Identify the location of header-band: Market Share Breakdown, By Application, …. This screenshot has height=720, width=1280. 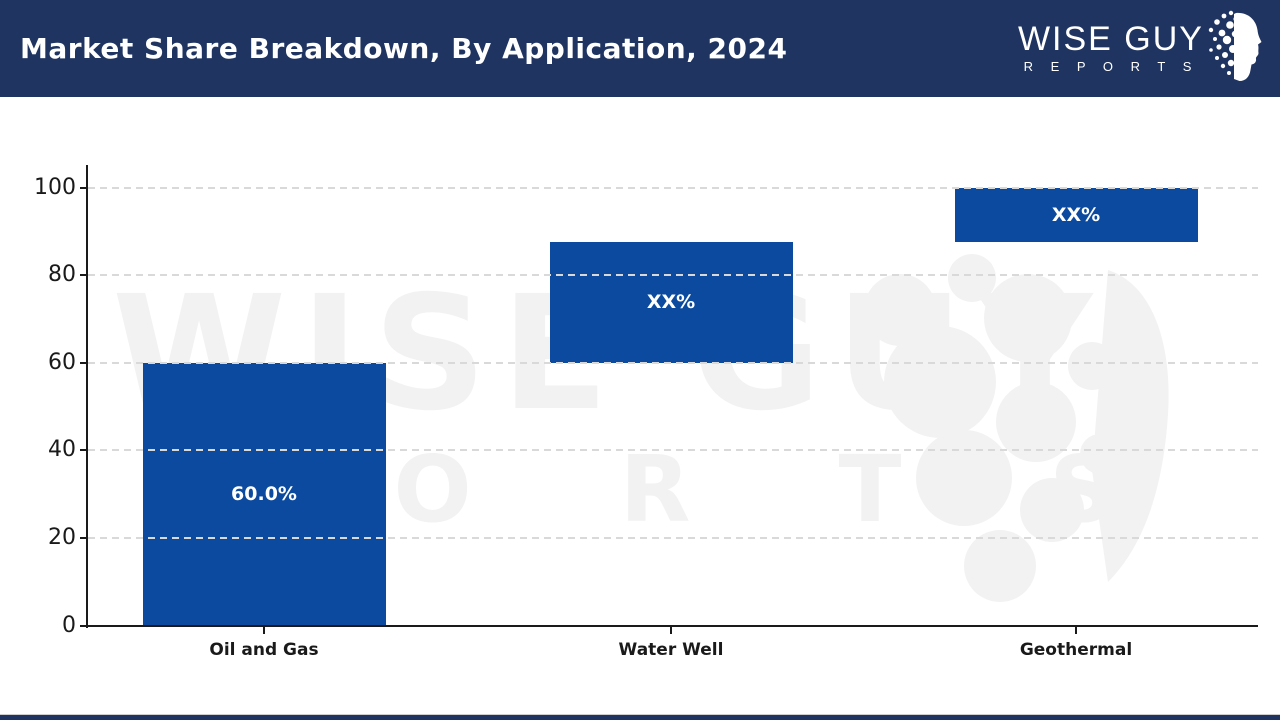
(640, 48).